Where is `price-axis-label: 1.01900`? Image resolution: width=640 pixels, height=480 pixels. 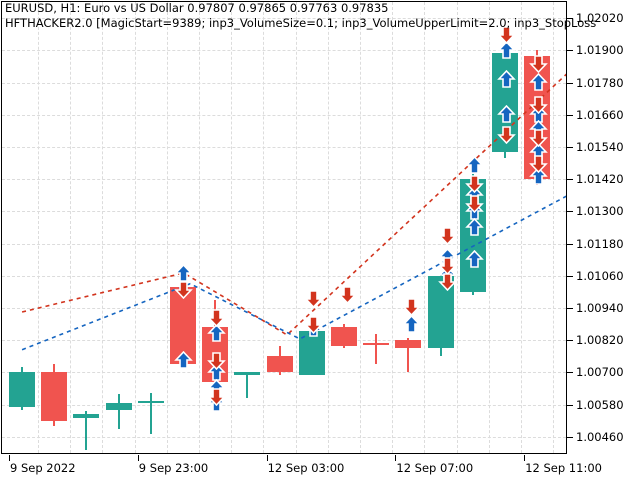 price-axis-label: 1.01900 is located at coordinates (600, 50).